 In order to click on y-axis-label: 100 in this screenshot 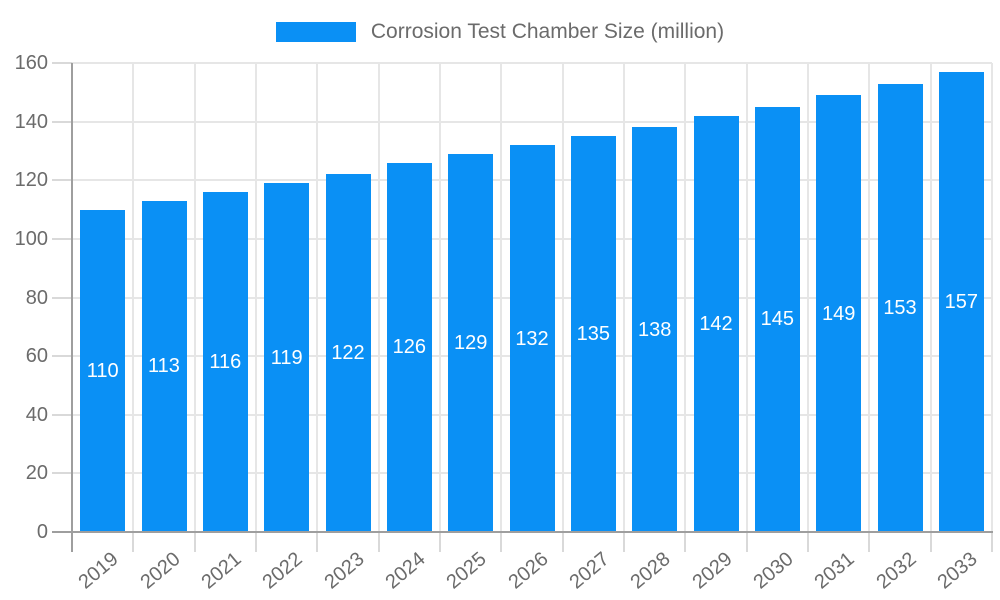, I will do `click(31, 238)`.